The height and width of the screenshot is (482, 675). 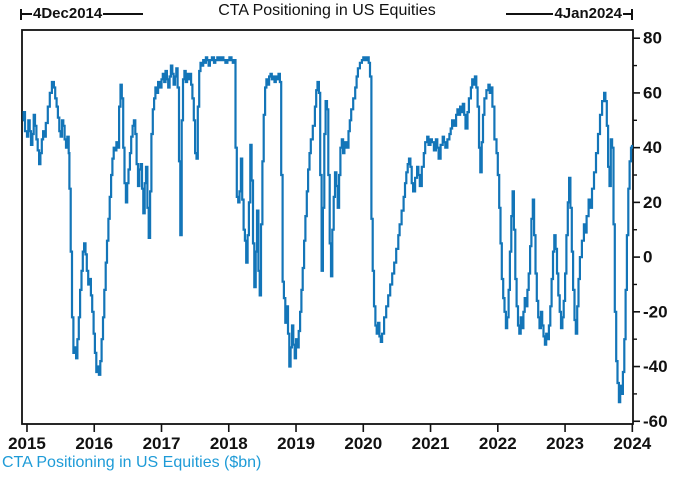 I want to click on start-annotation-trailing-line, so click(x=123, y=14).